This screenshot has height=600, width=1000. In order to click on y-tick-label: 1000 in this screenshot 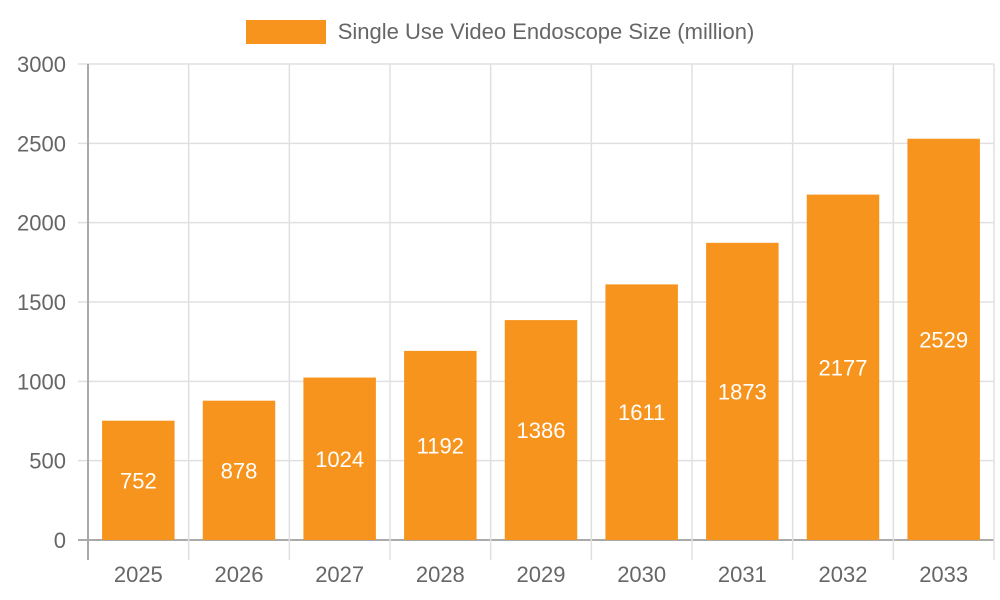, I will do `click(41, 381)`.